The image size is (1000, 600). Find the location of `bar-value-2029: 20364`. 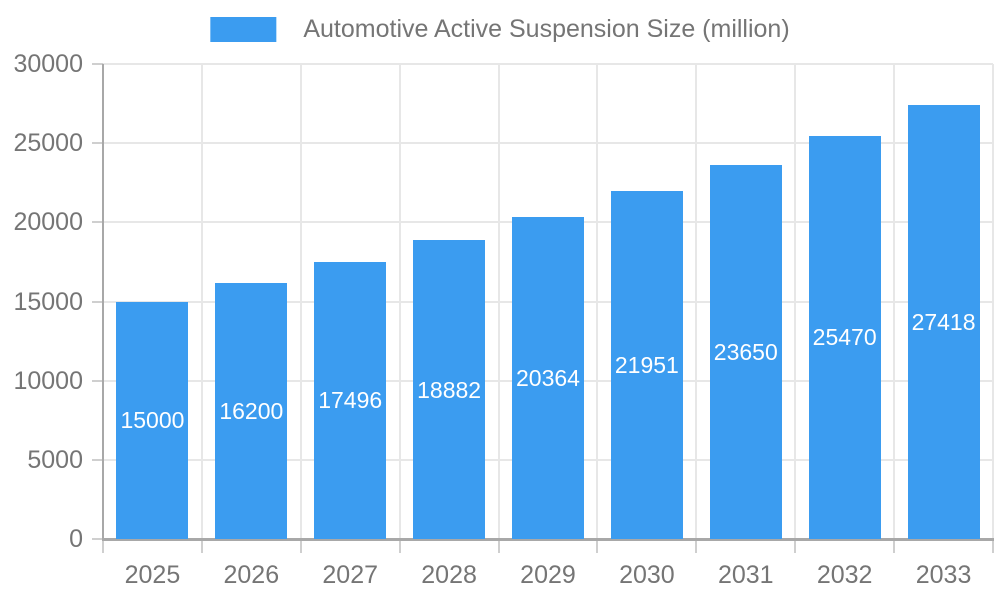

bar-value-2029: 20364 is located at coordinates (548, 377).